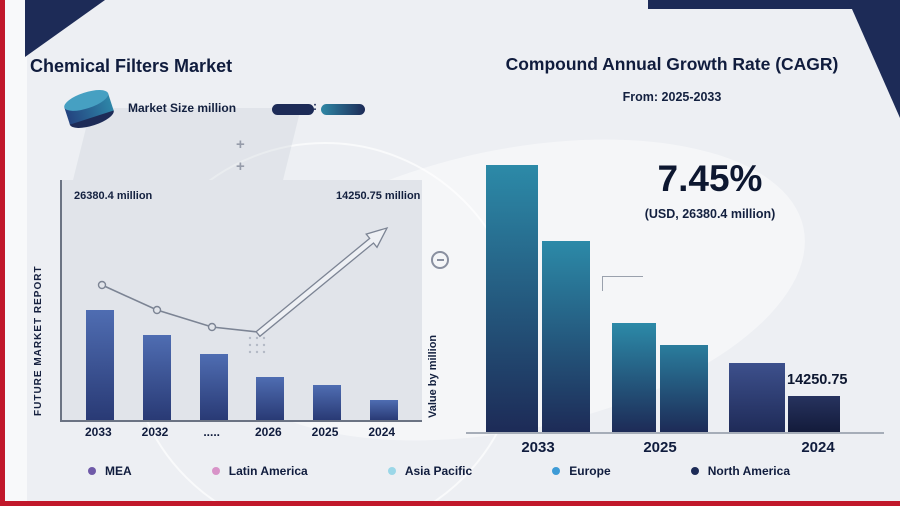 This screenshot has height=506, width=900. Describe the element at coordinates (433, 376) in the screenshot. I see `right-chart-y-label: Value by million` at that location.